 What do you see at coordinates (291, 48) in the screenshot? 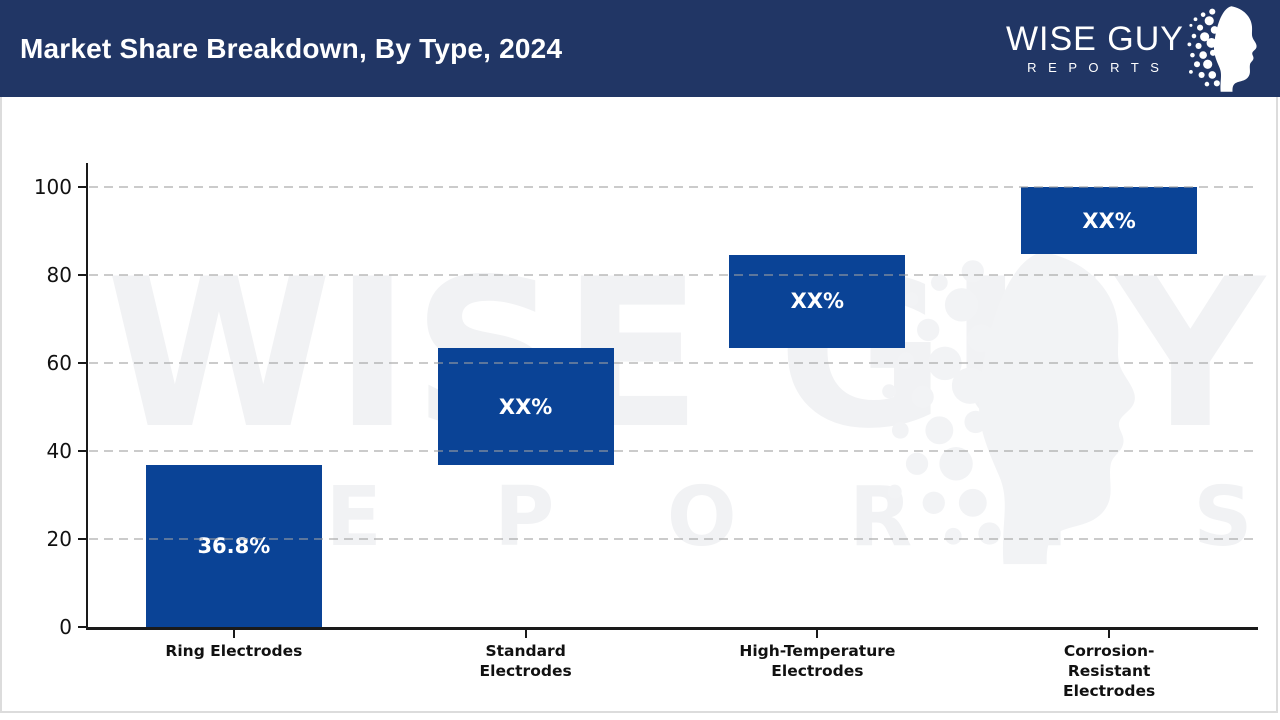
I see `page-title: Market Share Breakdown, By Type, 2024` at bounding box center [291, 48].